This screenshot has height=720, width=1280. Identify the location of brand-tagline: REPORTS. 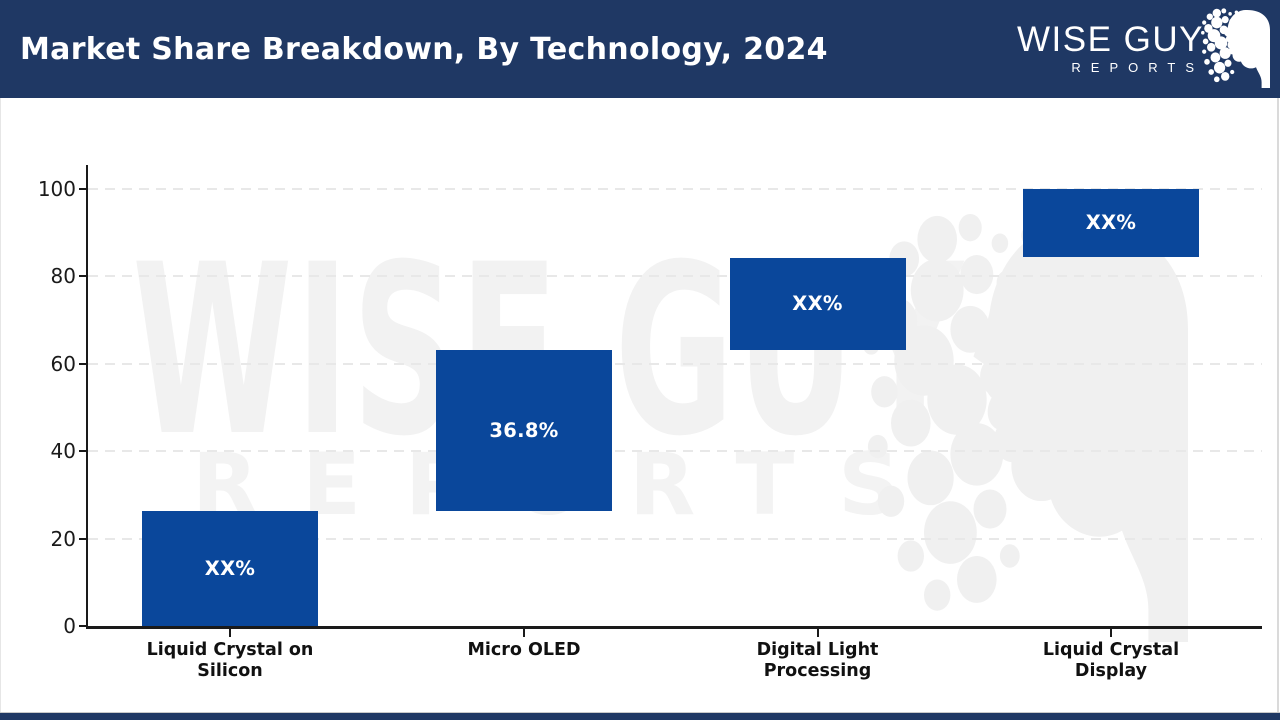
(1137, 67).